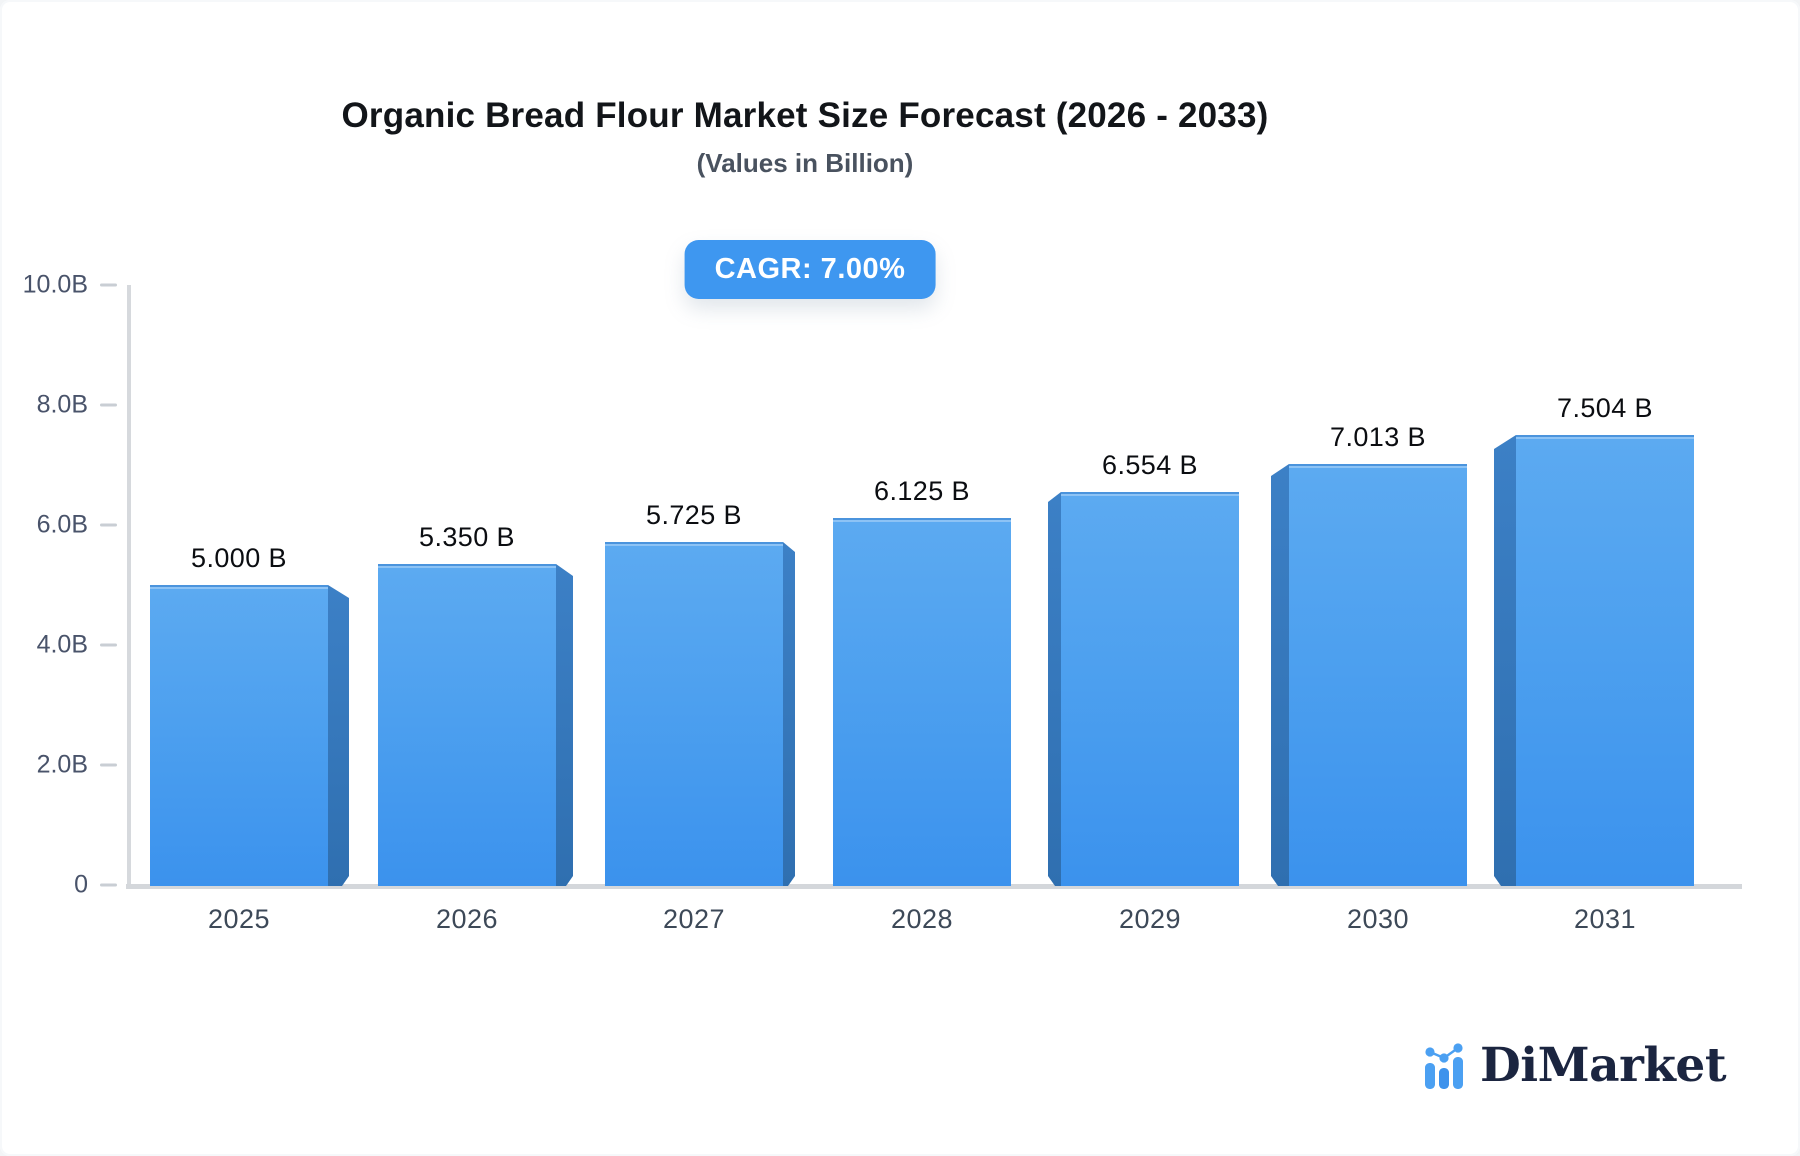  Describe the element at coordinates (1603, 1065) in the screenshot. I see `dimarket-logo-text: DiMarket` at that location.